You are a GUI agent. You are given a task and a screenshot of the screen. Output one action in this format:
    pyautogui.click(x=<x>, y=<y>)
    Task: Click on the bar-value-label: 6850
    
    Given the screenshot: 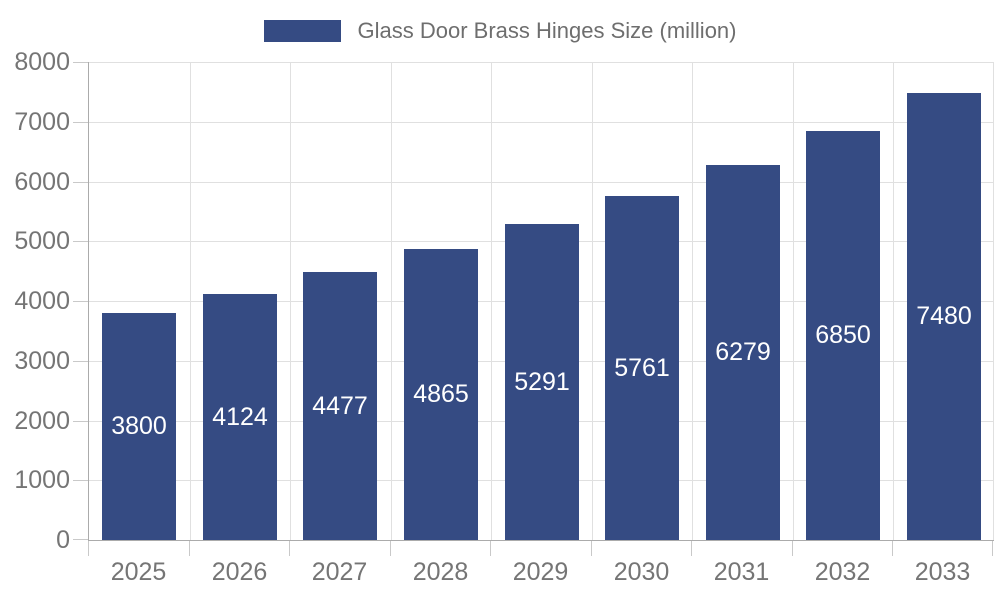 What is the action you would take?
    pyautogui.click(x=843, y=335)
    